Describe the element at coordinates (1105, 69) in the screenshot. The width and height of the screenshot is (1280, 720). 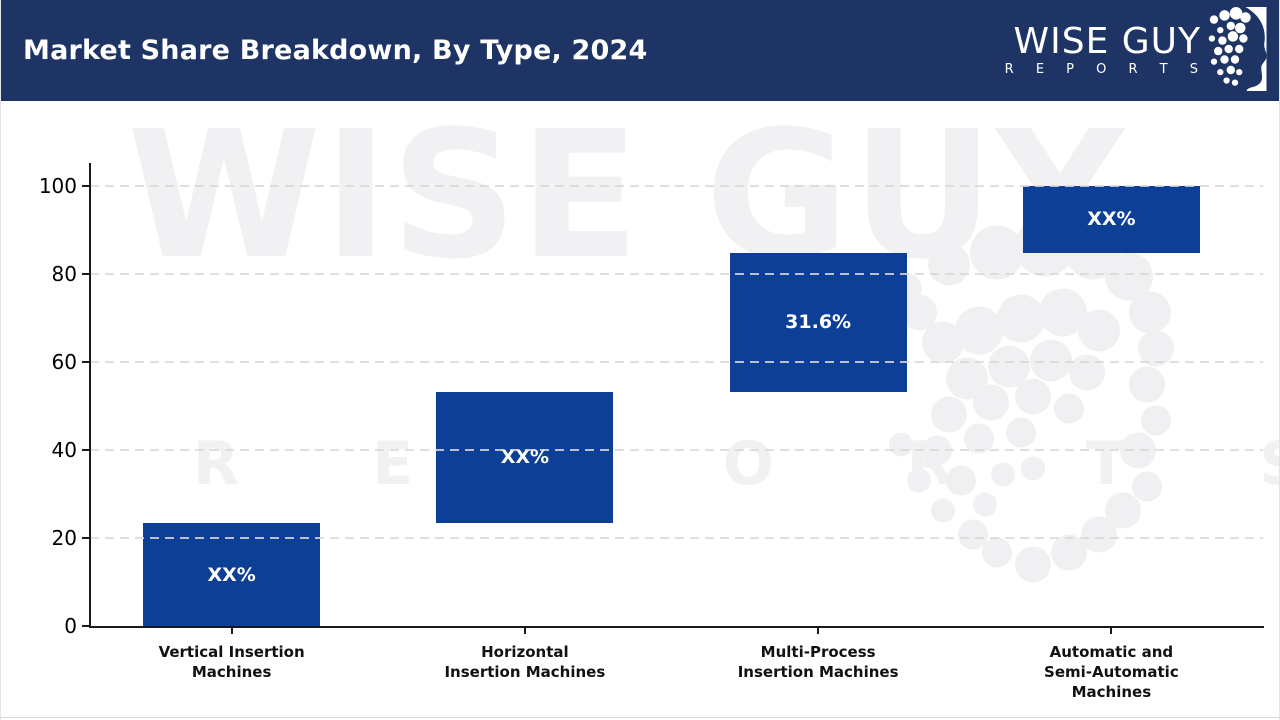
I see `logo-subtitle: R E P O R T S` at that location.